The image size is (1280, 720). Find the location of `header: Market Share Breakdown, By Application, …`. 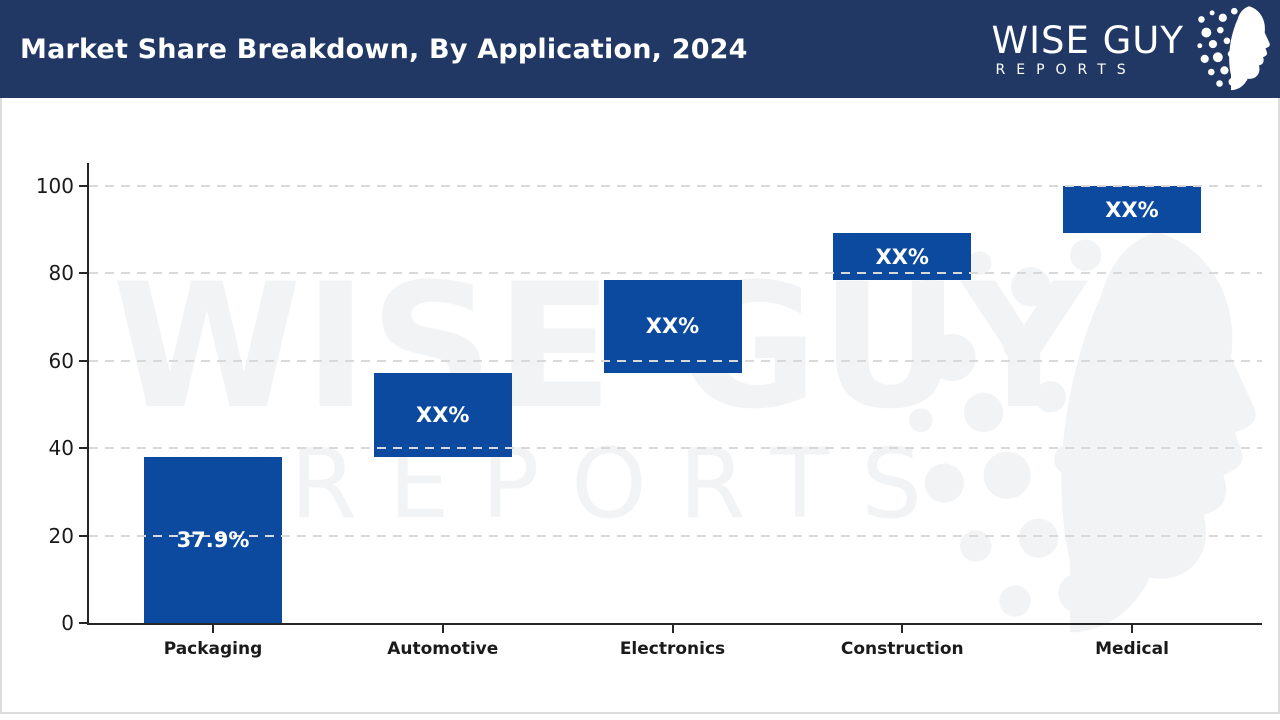

header: Market Share Breakdown, By Application, … is located at coordinates (640, 49).